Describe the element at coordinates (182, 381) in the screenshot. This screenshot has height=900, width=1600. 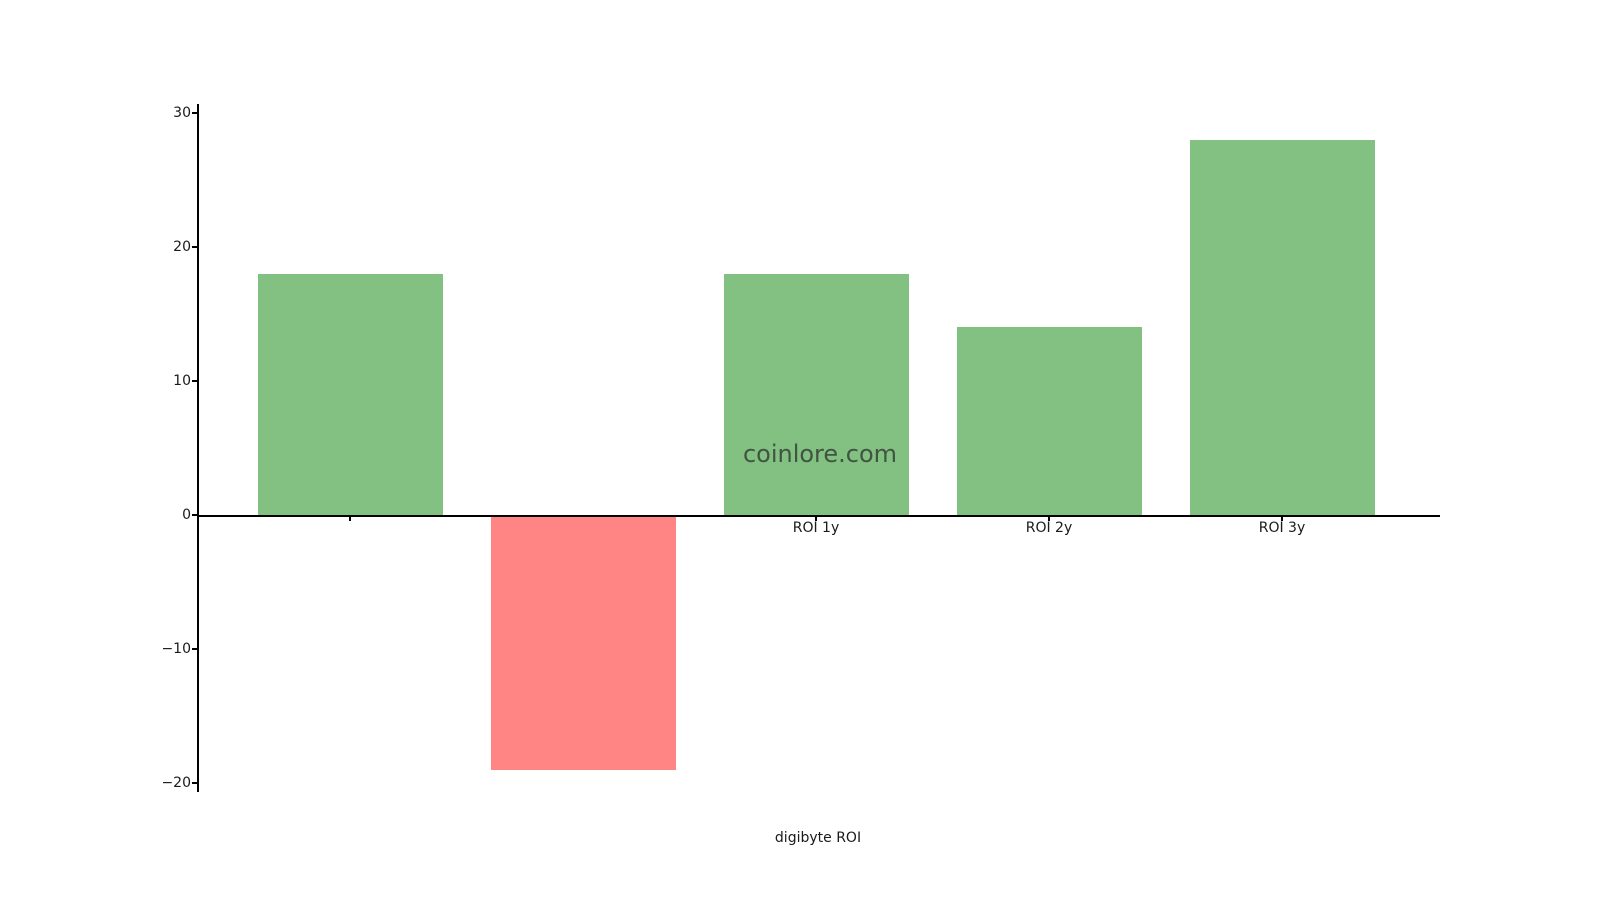
I see `y-tick-label: 10` at that location.